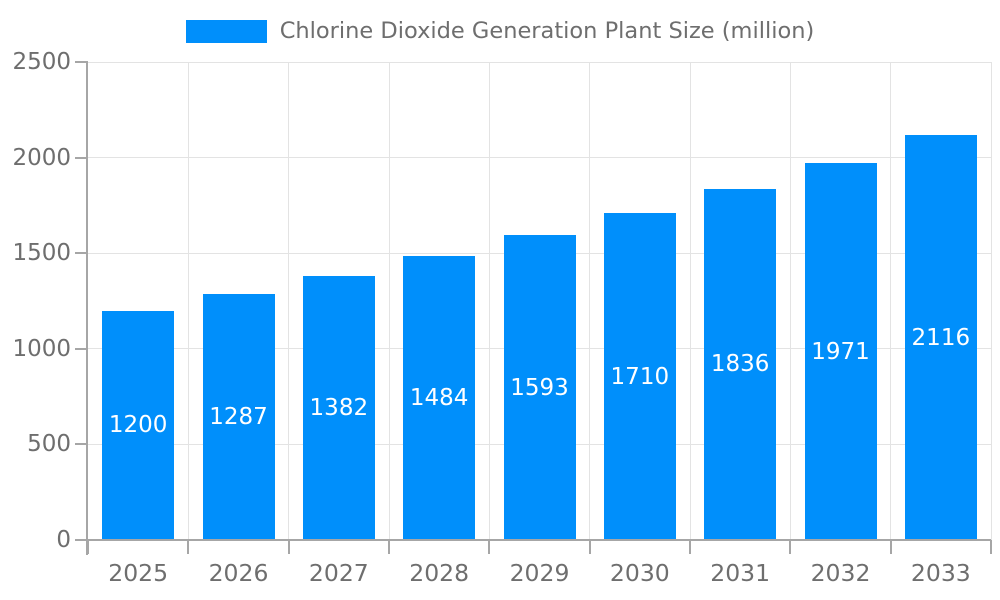 This screenshot has height=600, width=1000. What do you see at coordinates (226, 31) in the screenshot?
I see `legend-swatch` at bounding box center [226, 31].